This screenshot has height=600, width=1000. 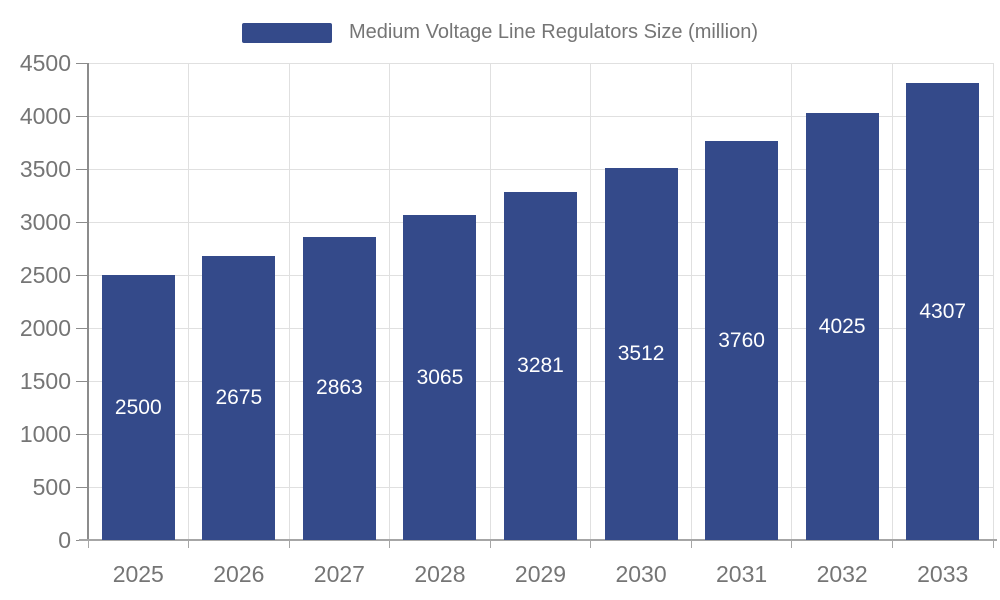 I want to click on bar-2029: 3281, so click(x=540, y=366).